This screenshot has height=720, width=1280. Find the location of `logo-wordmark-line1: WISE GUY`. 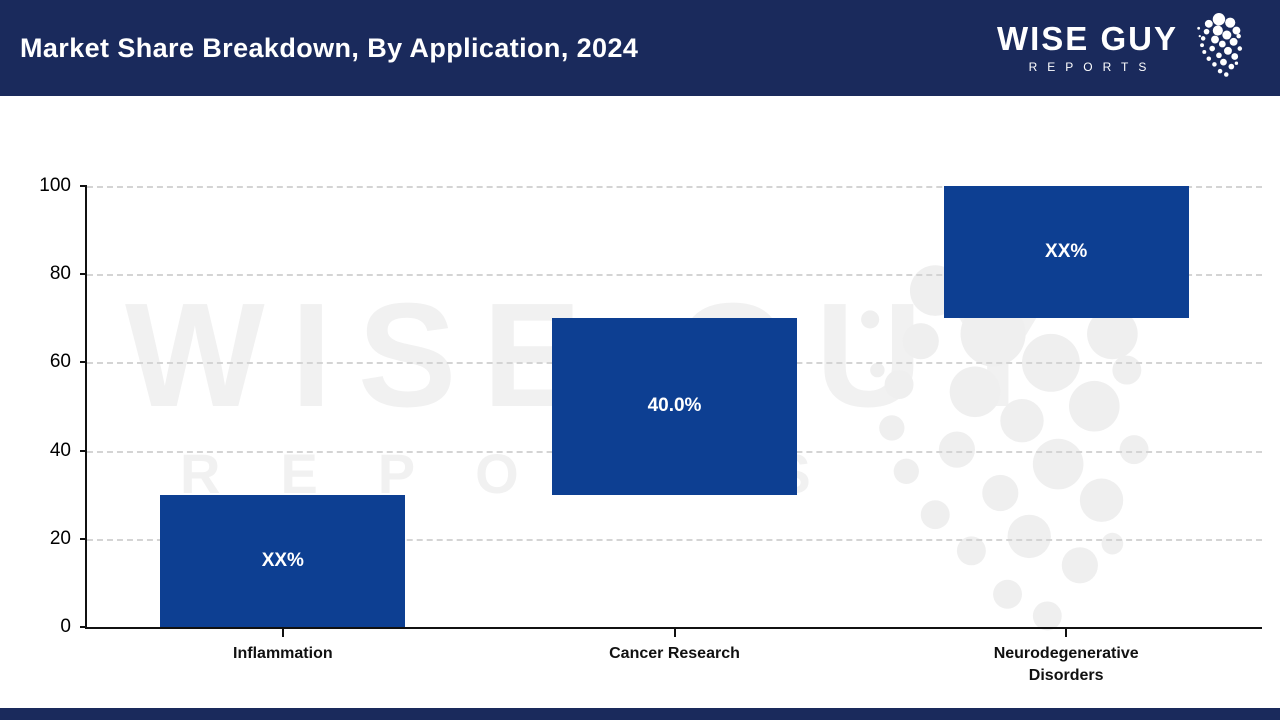

logo-wordmark-line1: WISE GUY is located at coordinates (1087, 38).